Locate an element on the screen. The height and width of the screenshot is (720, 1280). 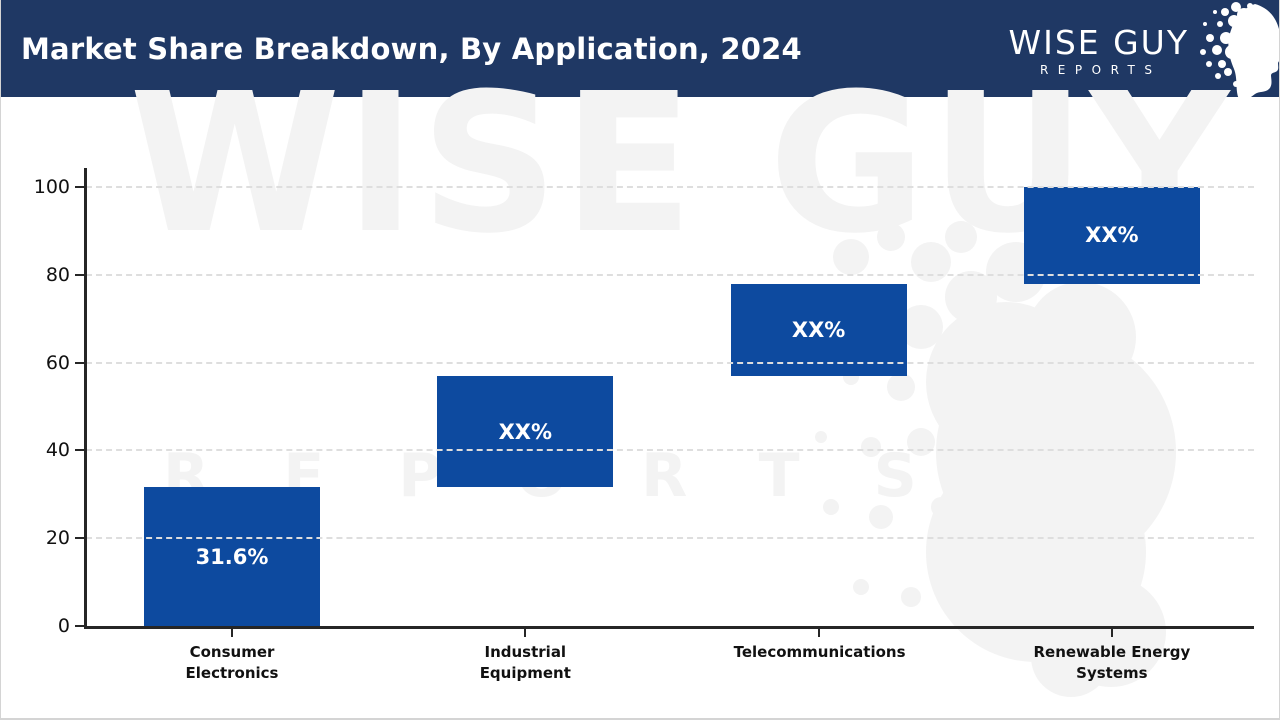
x-category-label: Telecommunications is located at coordinates (819, 652).